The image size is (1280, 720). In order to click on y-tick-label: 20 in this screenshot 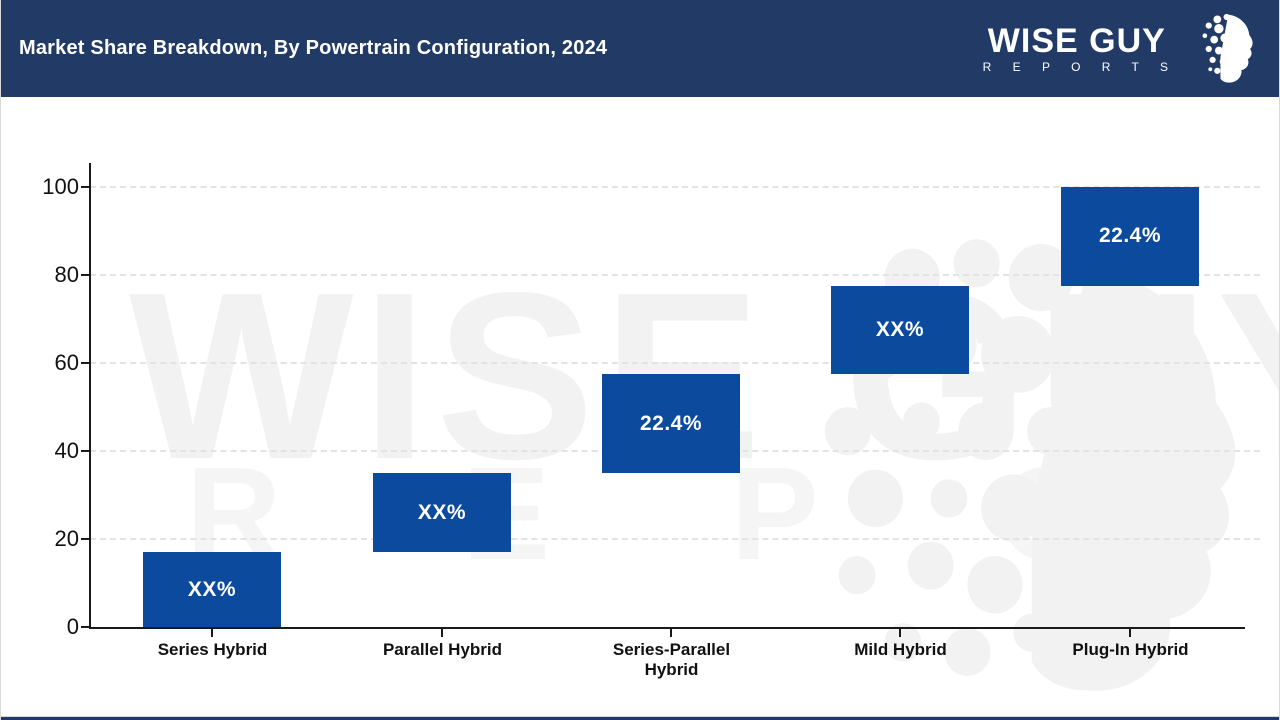, I will do `click(66, 538)`.